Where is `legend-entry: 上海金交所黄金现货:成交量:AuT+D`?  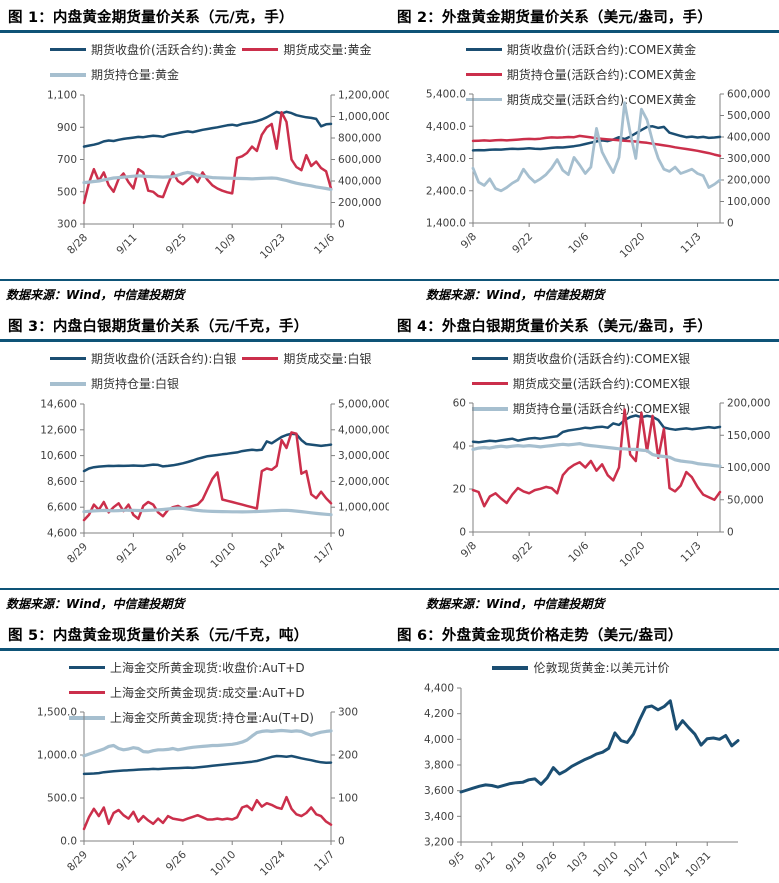
legend-entry: 上海金交所黄金现货:成交量:AuT+D is located at coordinates (187, 692).